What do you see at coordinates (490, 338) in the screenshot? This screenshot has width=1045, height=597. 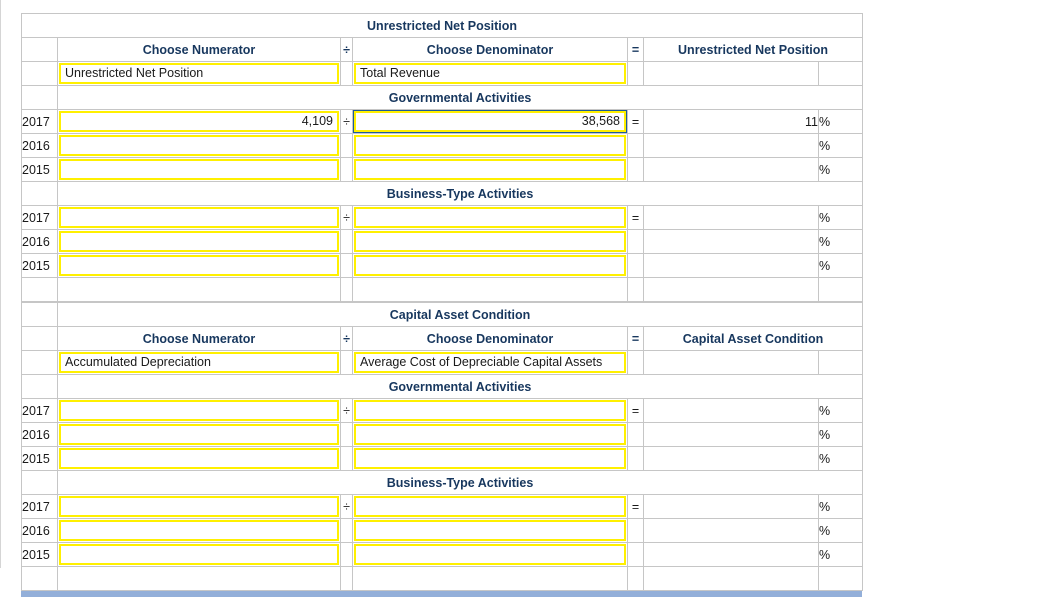 I see `choose-denominator-header: Choose Denominator` at bounding box center [490, 338].